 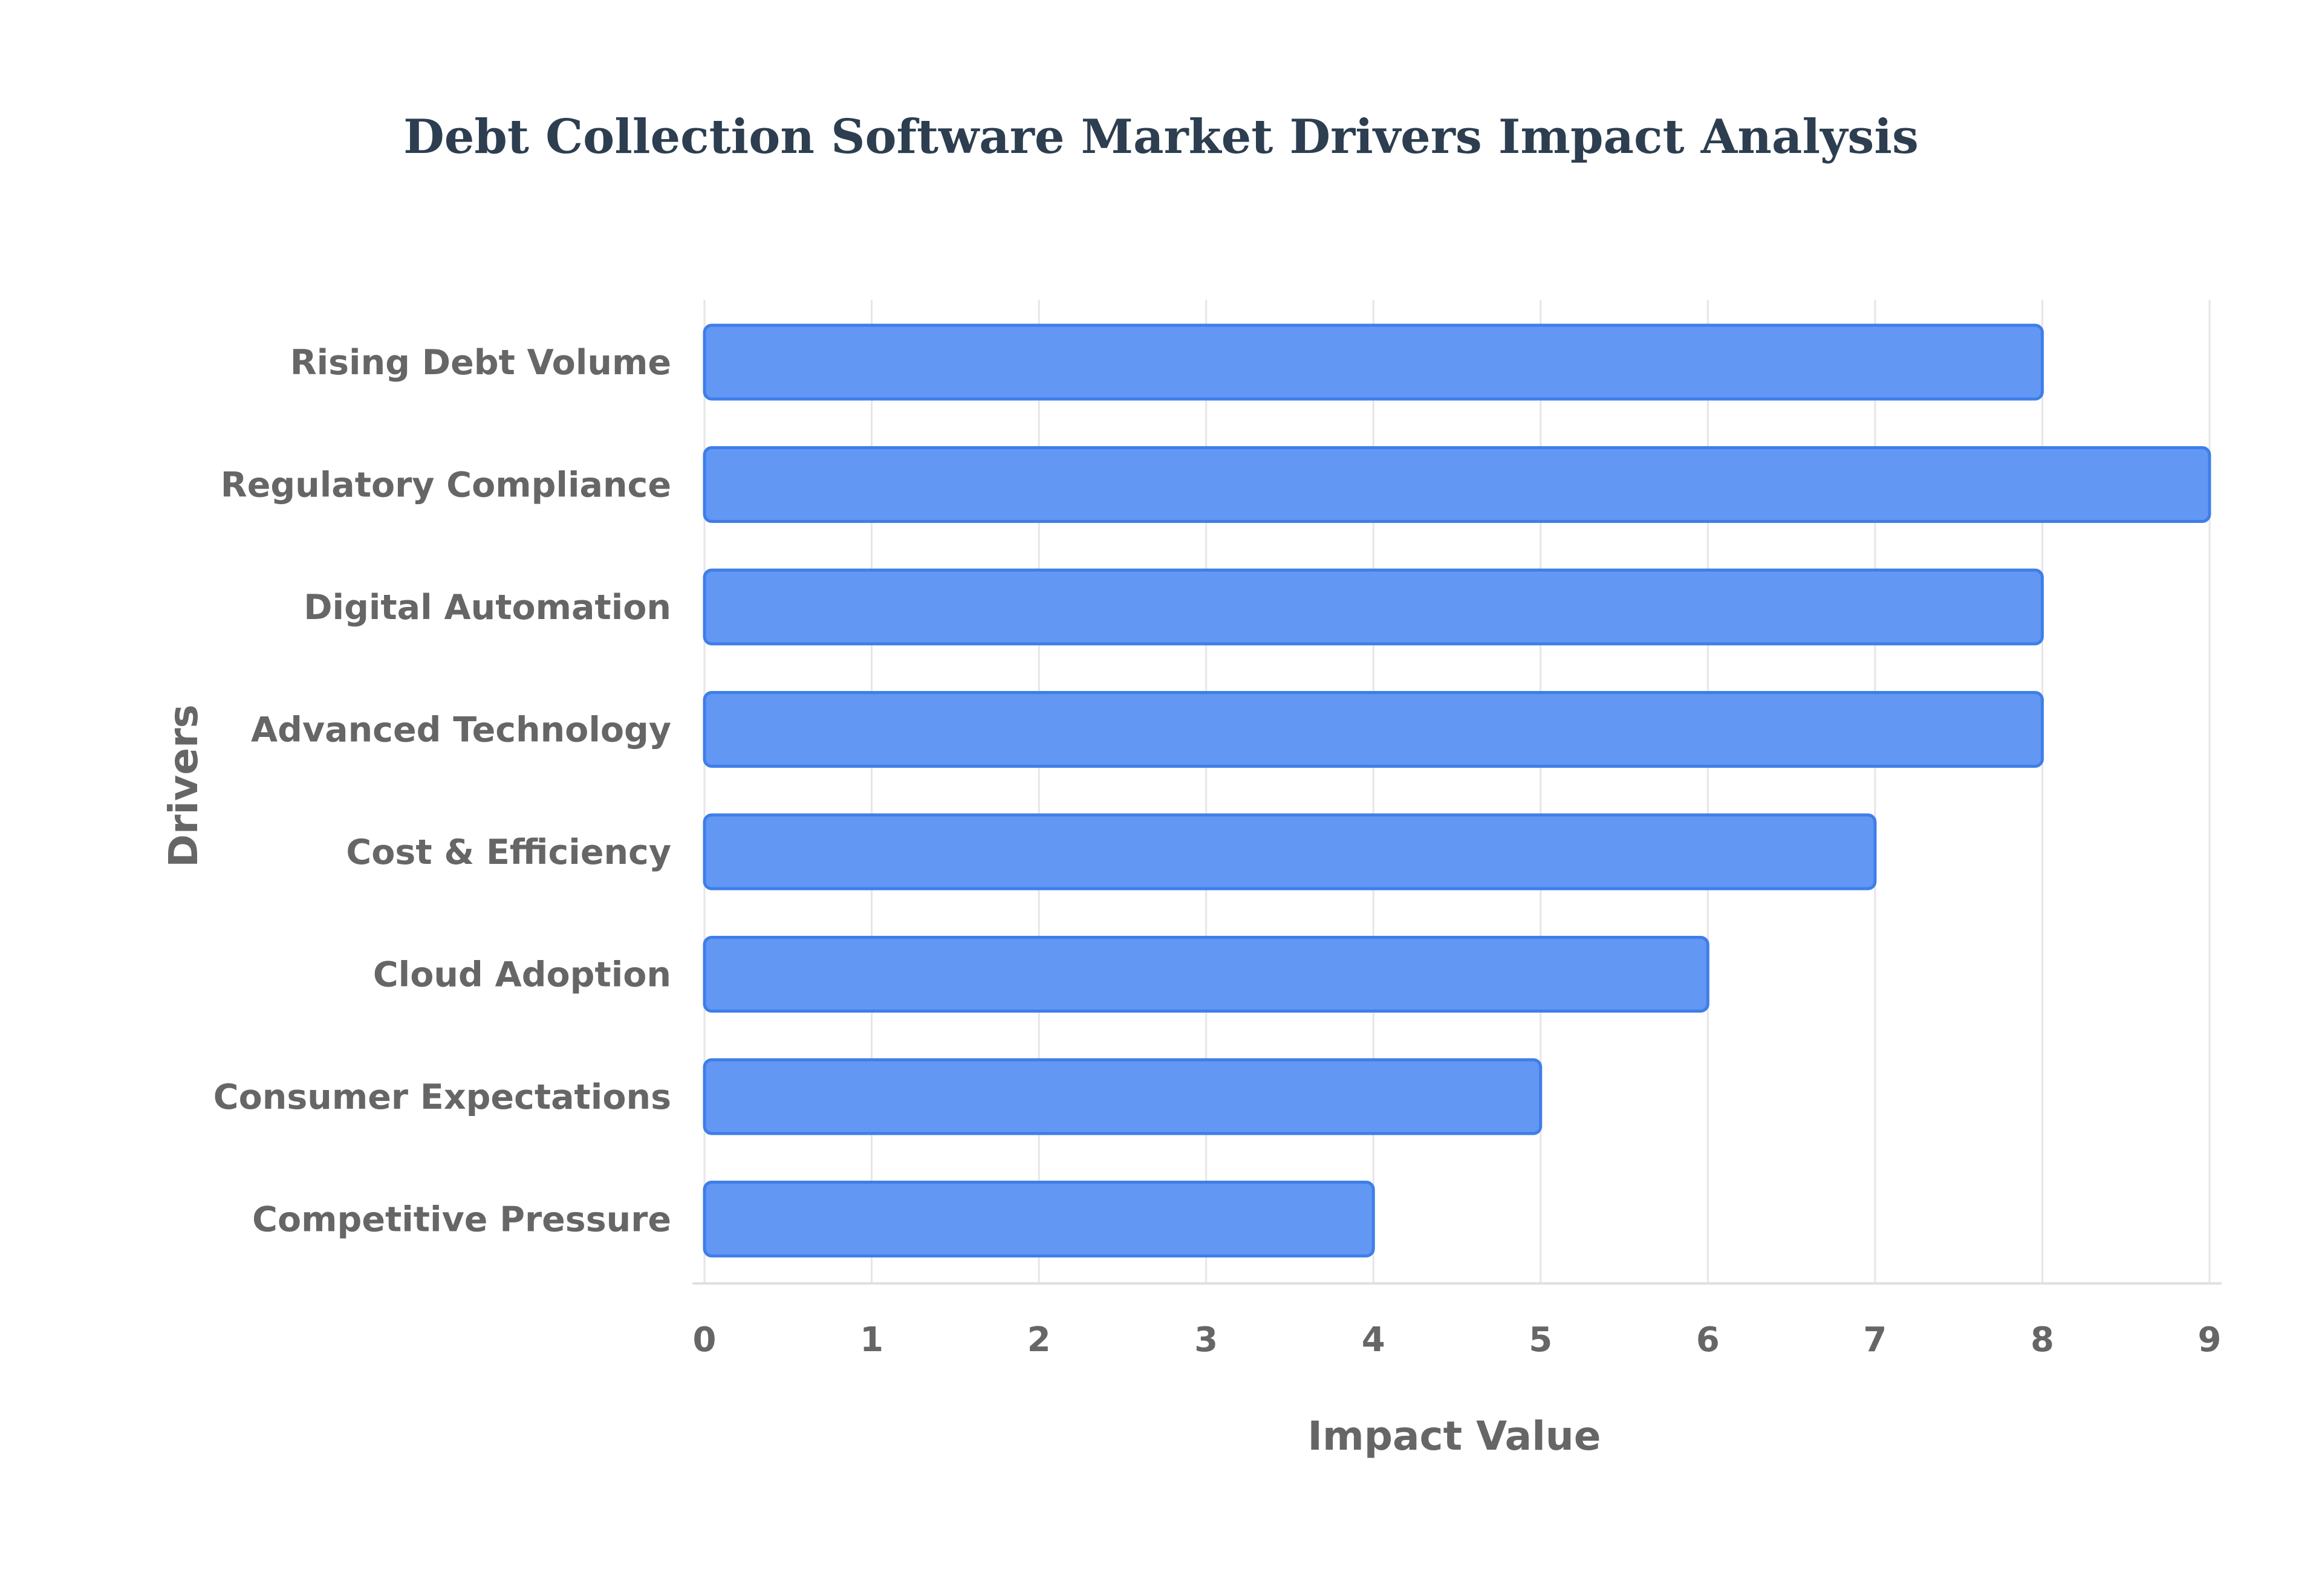 What do you see at coordinates (705, 1340) in the screenshot?
I see `x-tick-label: 0` at bounding box center [705, 1340].